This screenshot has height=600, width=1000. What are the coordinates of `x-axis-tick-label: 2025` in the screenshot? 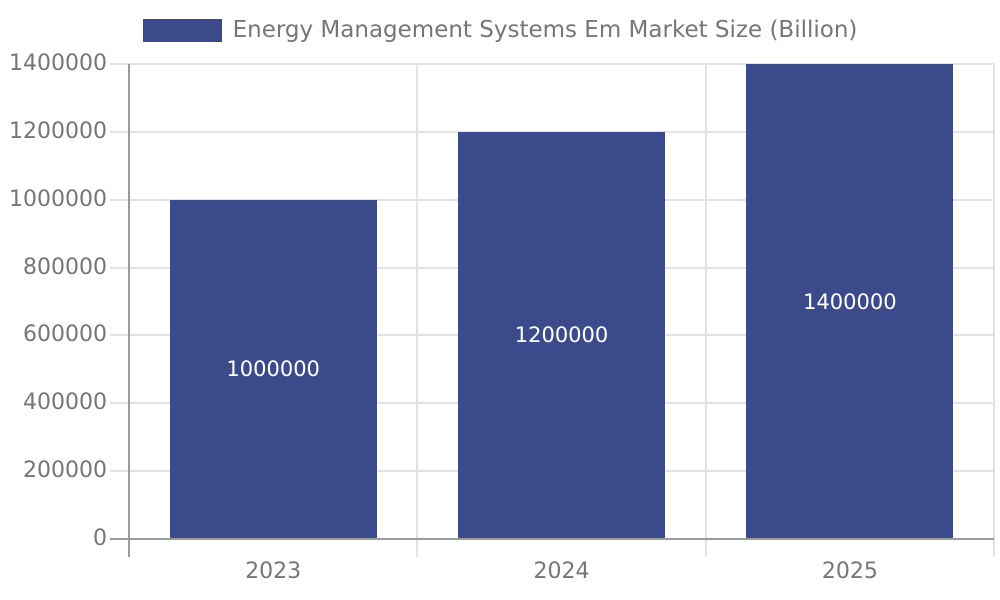 It's located at (849, 571).